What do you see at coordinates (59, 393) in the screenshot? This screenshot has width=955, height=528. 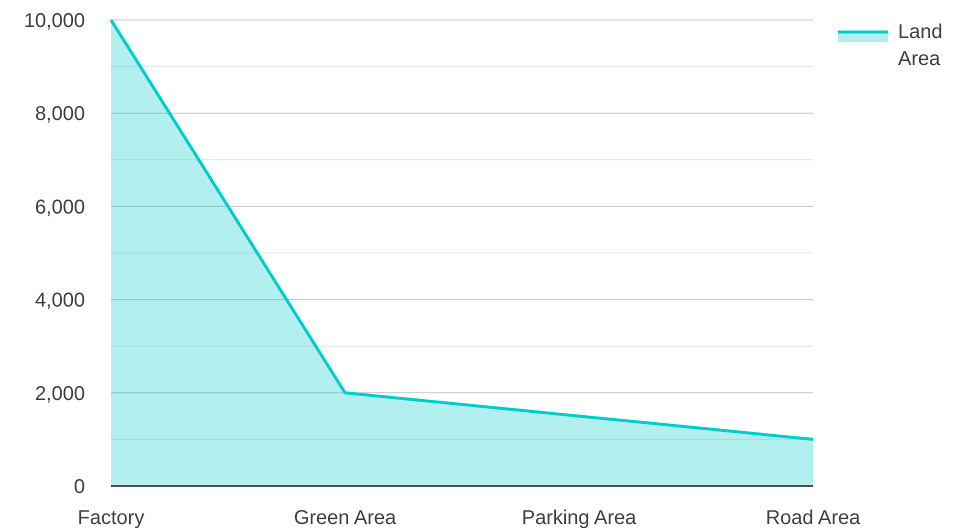 I see `y-tick-label: 2,000` at bounding box center [59, 393].